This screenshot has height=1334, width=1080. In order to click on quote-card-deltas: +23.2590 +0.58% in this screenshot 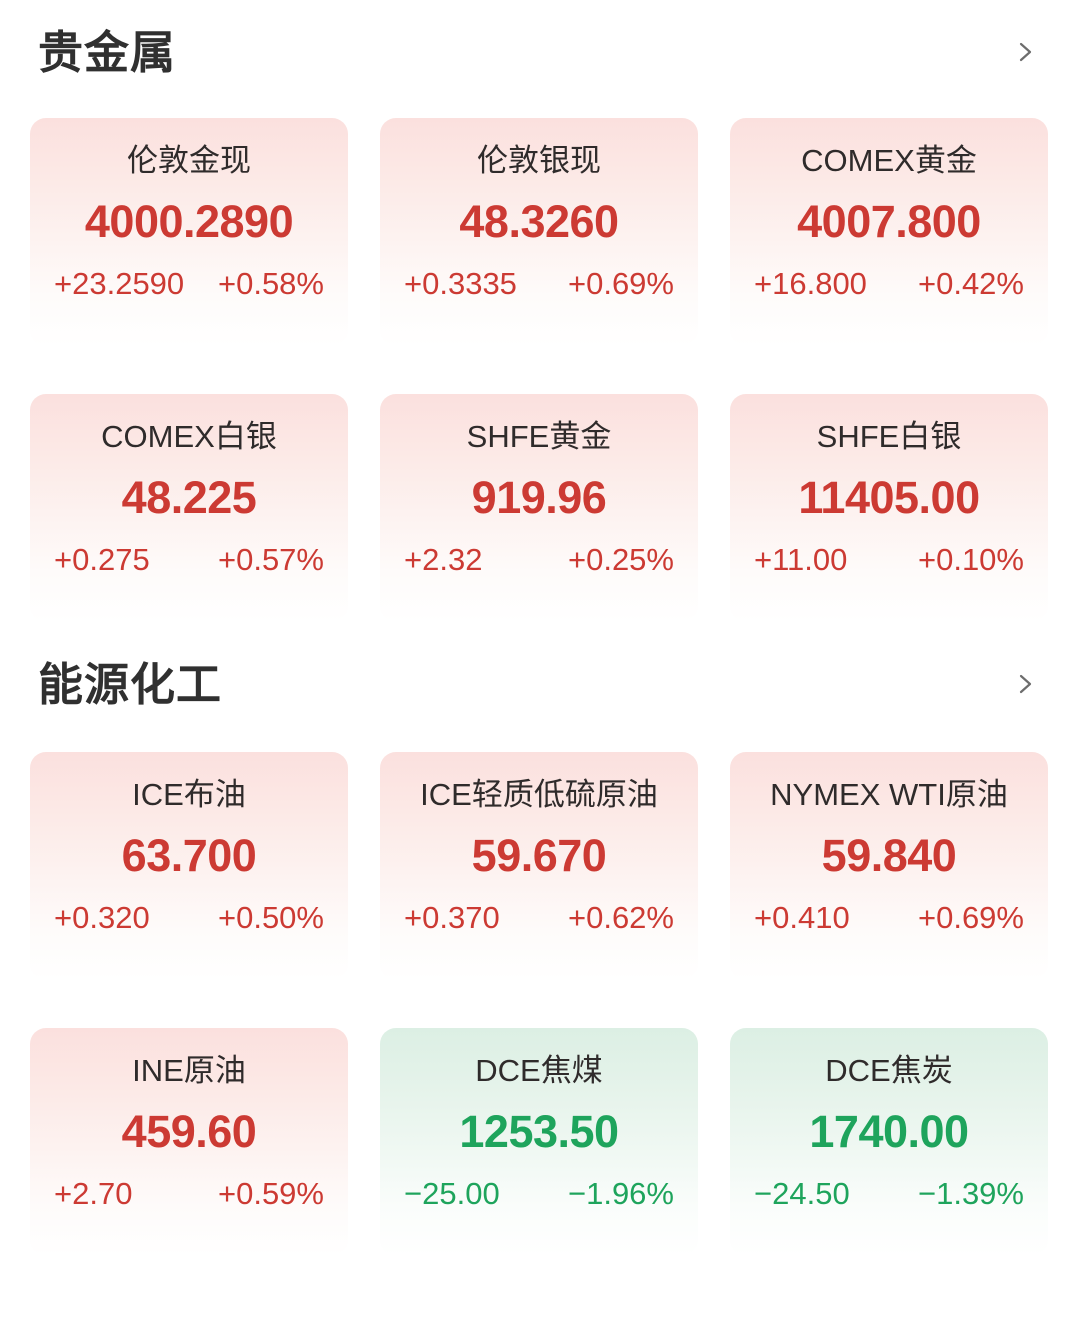, I will do `click(189, 284)`.